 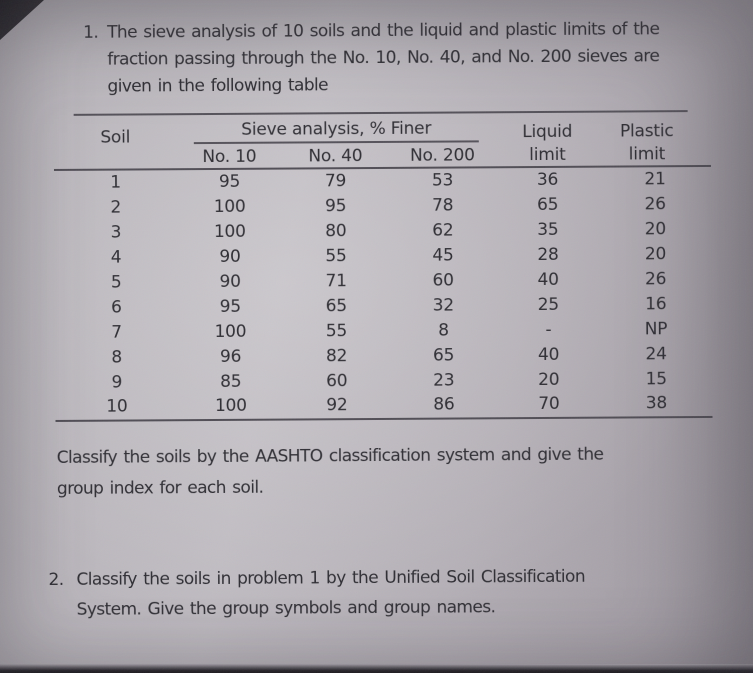 I want to click on soil-id-cell: 10, so click(x=117, y=407).